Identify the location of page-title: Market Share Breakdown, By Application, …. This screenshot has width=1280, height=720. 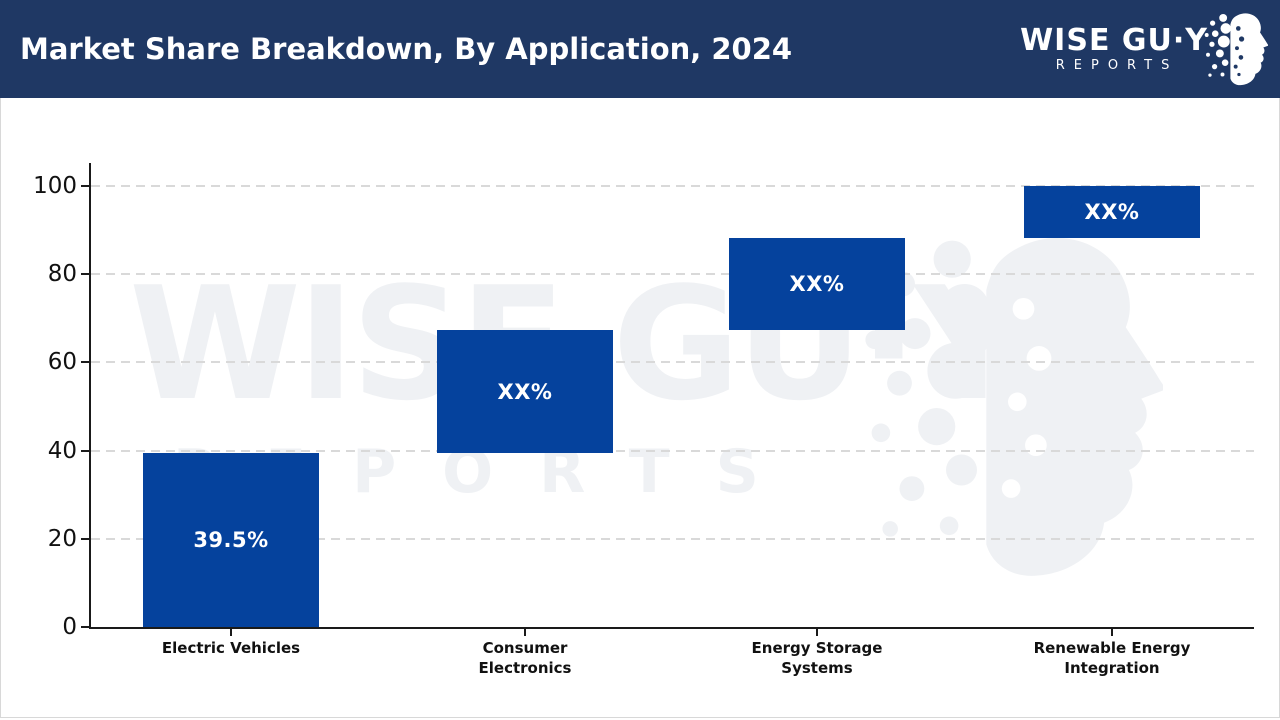
(406, 49).